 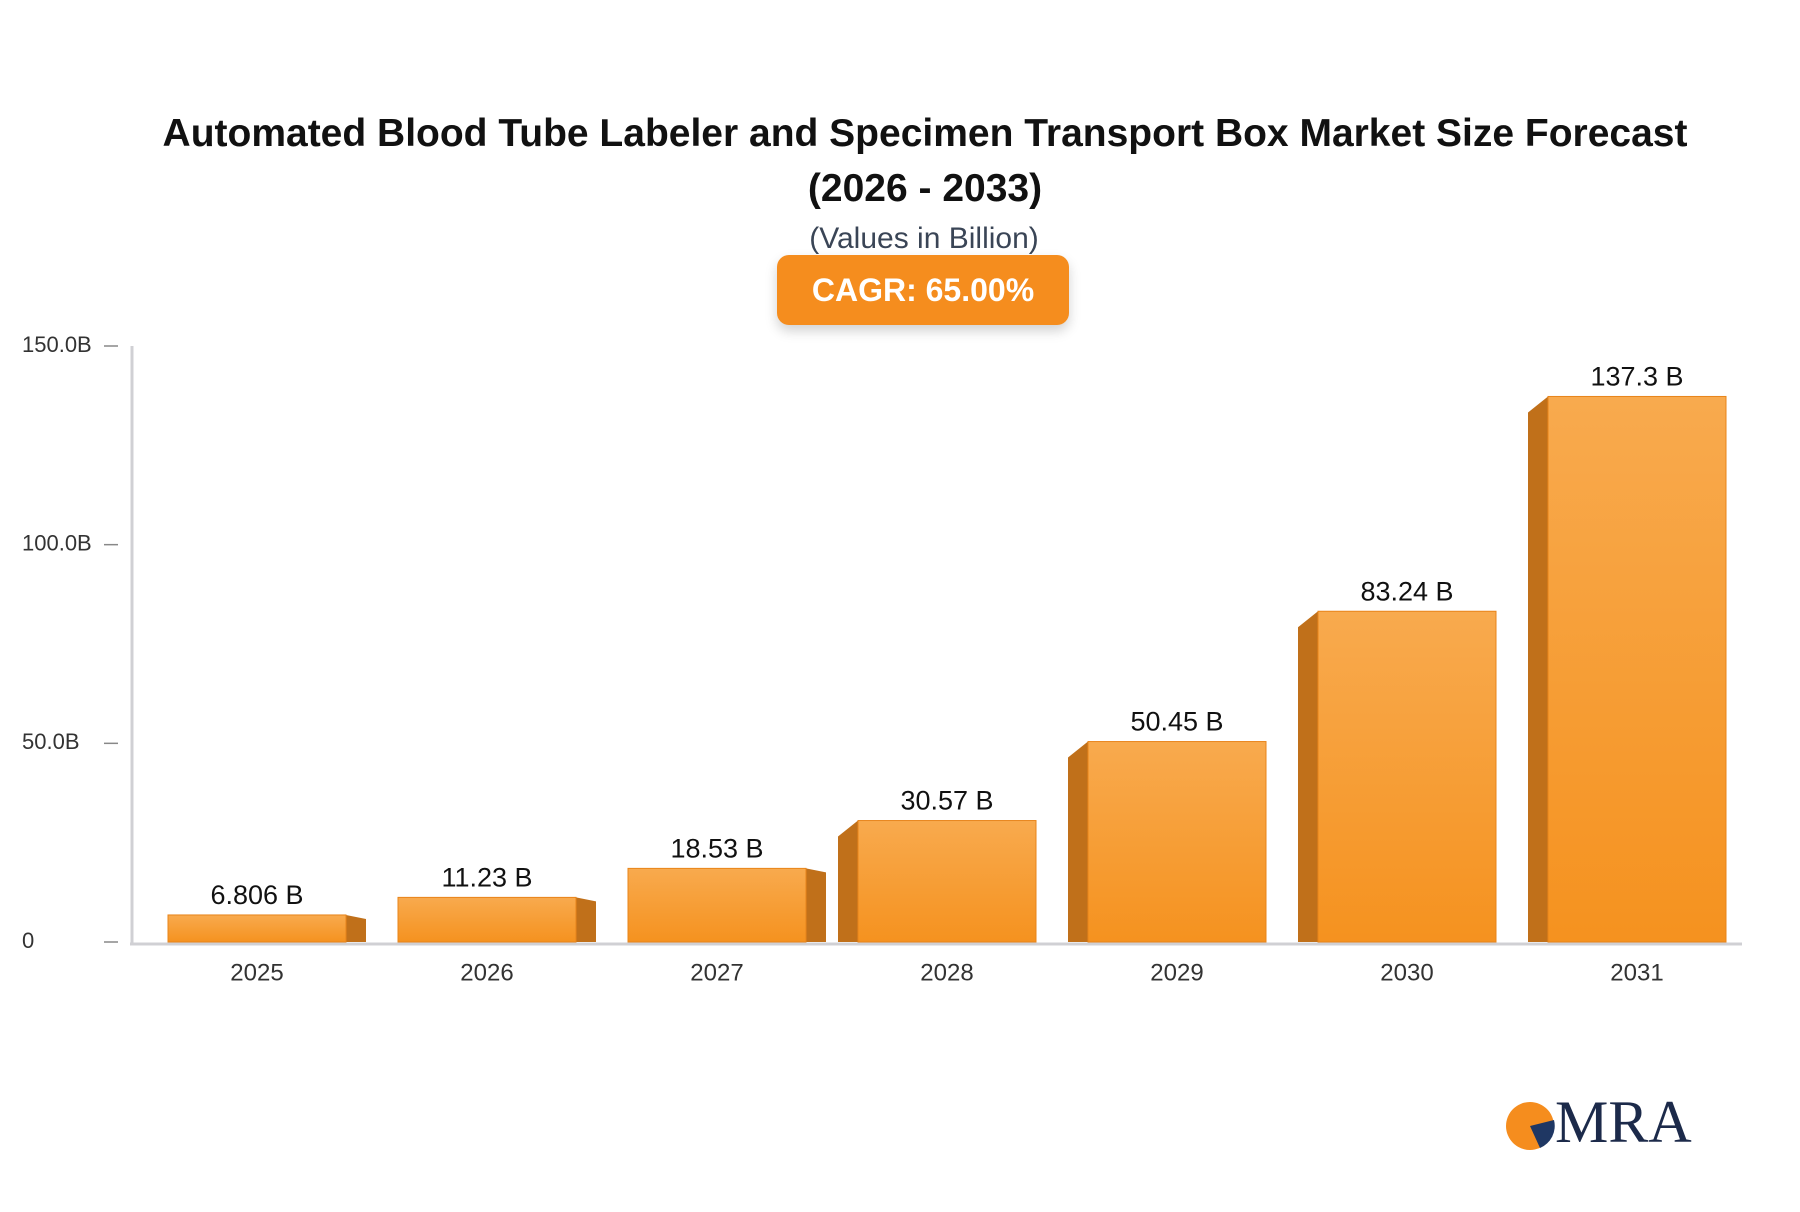 I want to click on logo-text: MRA, so click(x=1623, y=1122).